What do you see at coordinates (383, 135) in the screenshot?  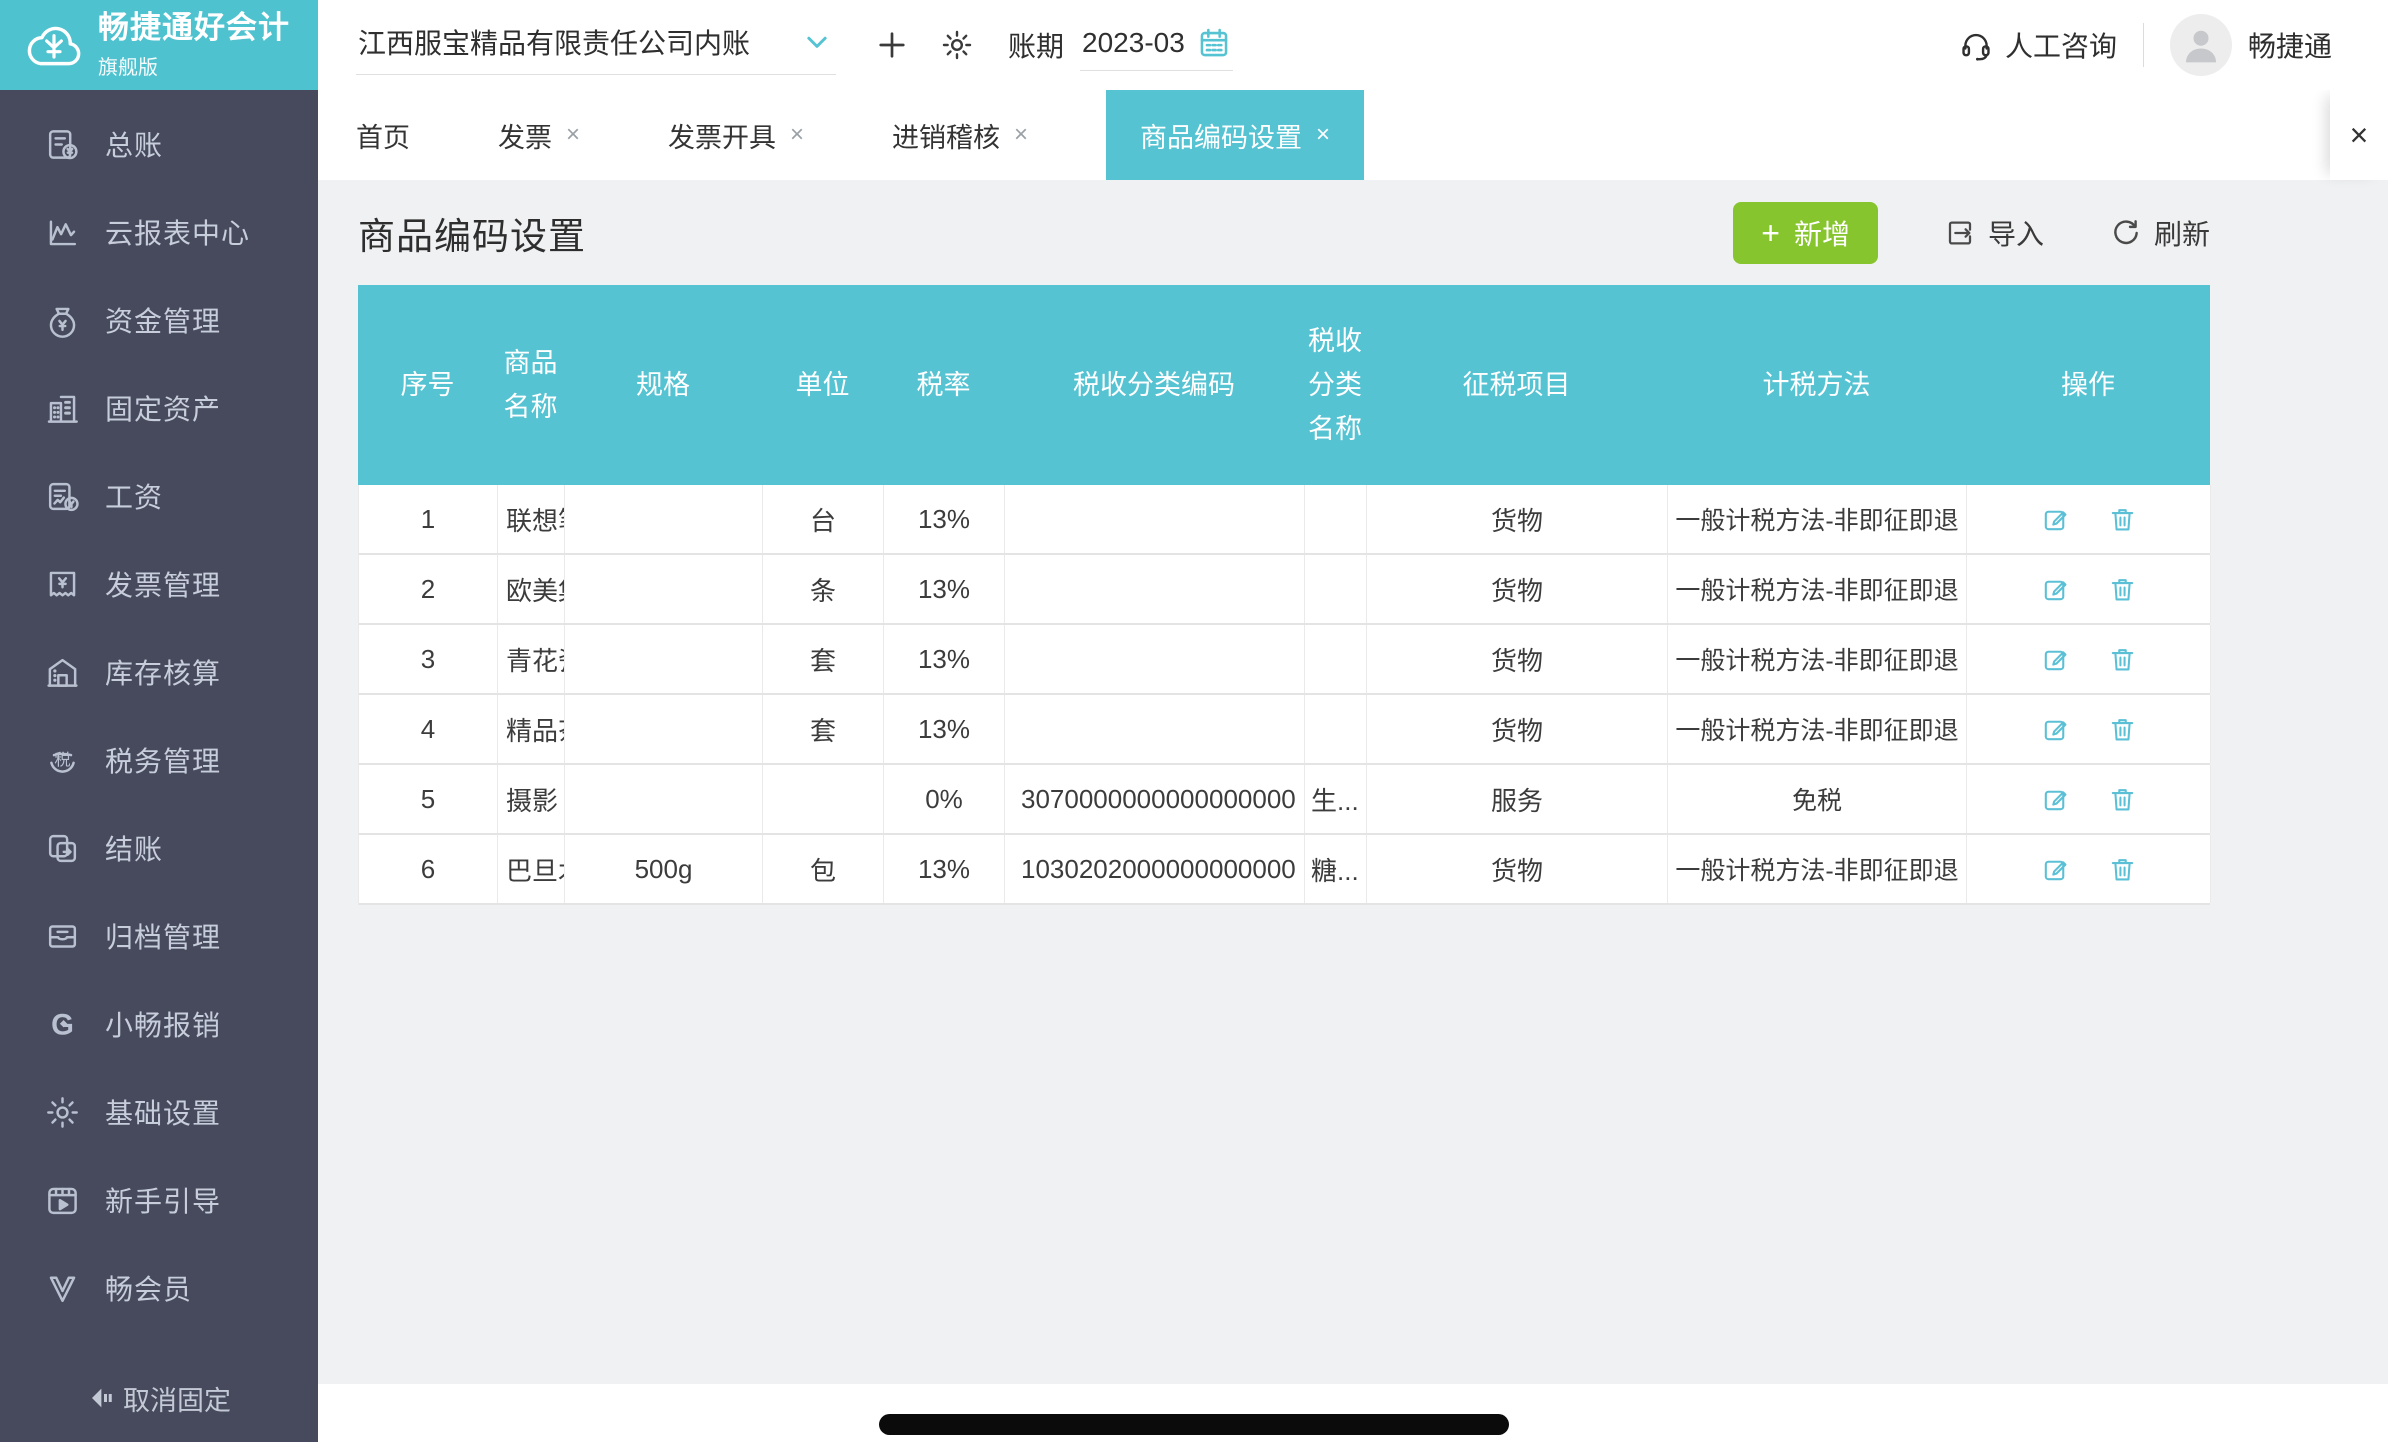 I see `tab-home: 首页` at bounding box center [383, 135].